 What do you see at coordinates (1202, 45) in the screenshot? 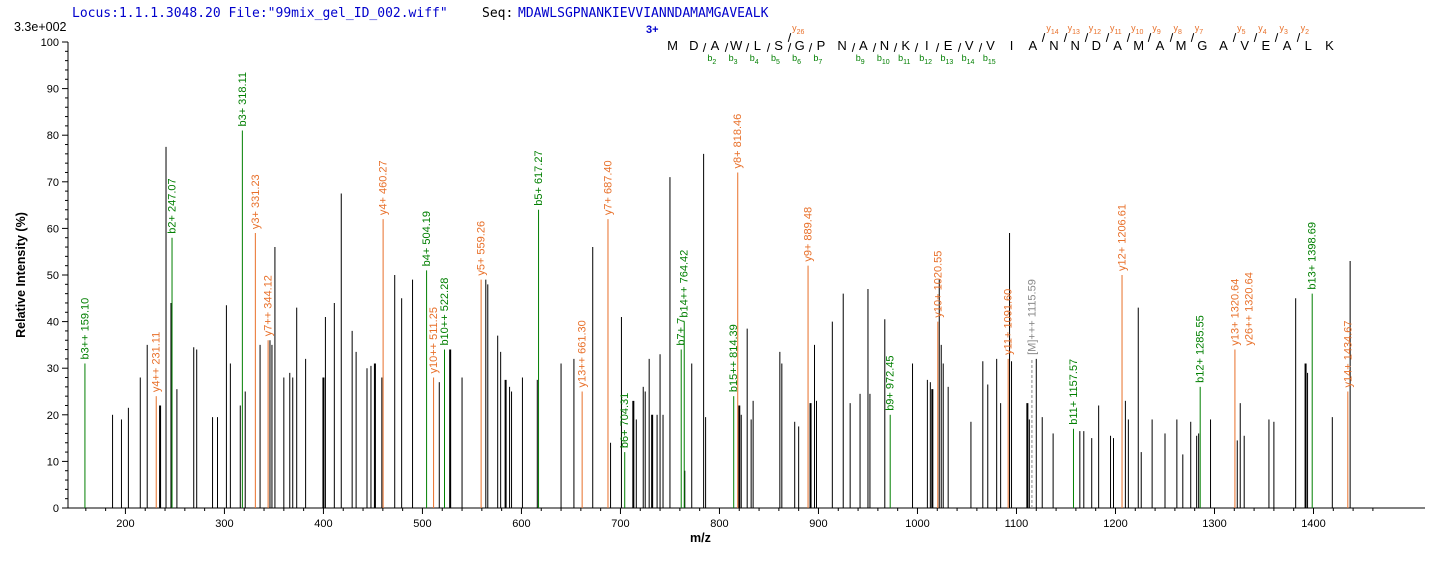
I see `residue-letter: G` at bounding box center [1202, 45].